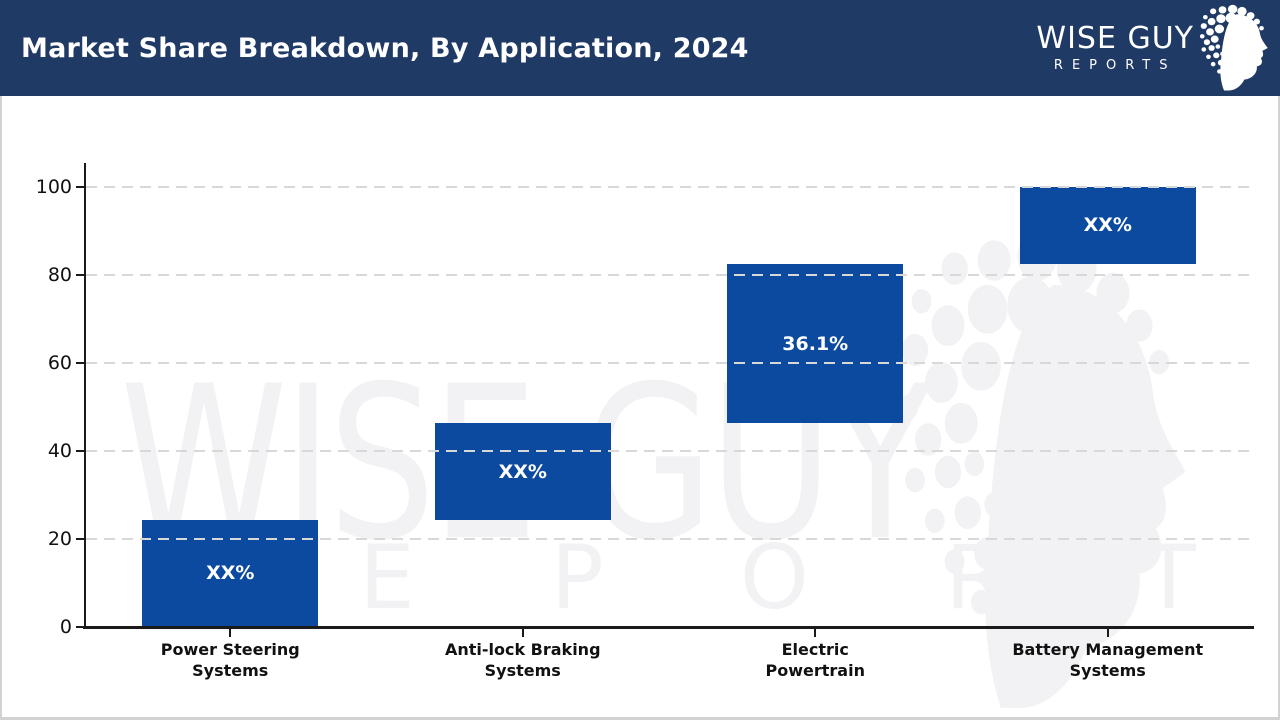  I want to click on gridline-y20, so click(670, 538).